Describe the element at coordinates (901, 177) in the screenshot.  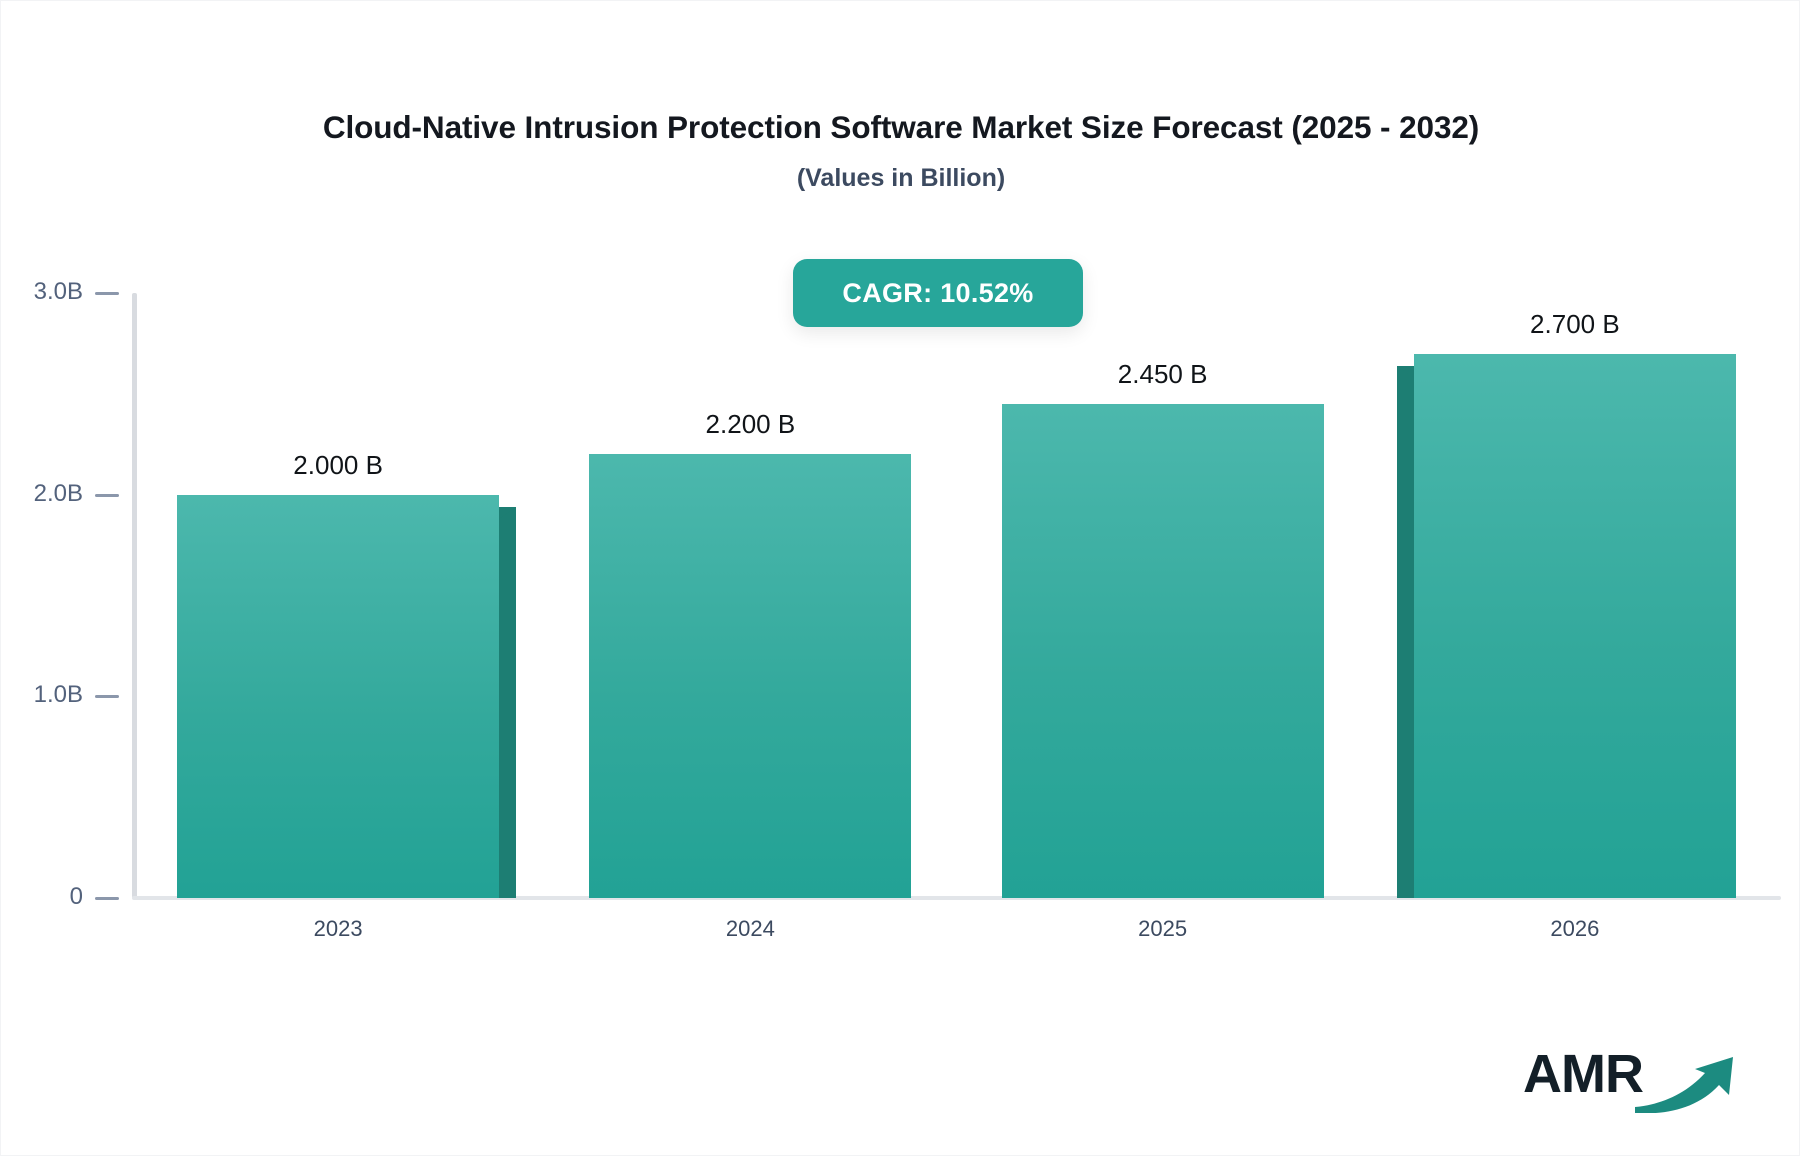
I see `chart-subtitle: (Values in Billion)` at that location.